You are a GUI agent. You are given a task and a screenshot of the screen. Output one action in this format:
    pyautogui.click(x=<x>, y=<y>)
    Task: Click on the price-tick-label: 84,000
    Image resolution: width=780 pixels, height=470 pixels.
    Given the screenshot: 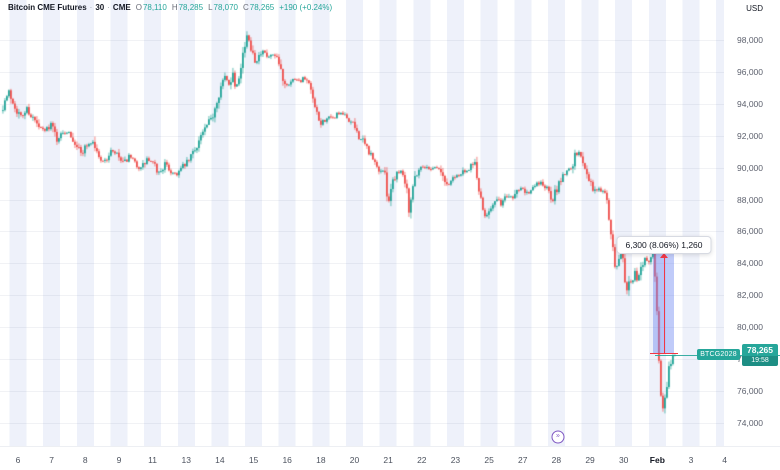 What is the action you would take?
    pyautogui.click(x=750, y=263)
    